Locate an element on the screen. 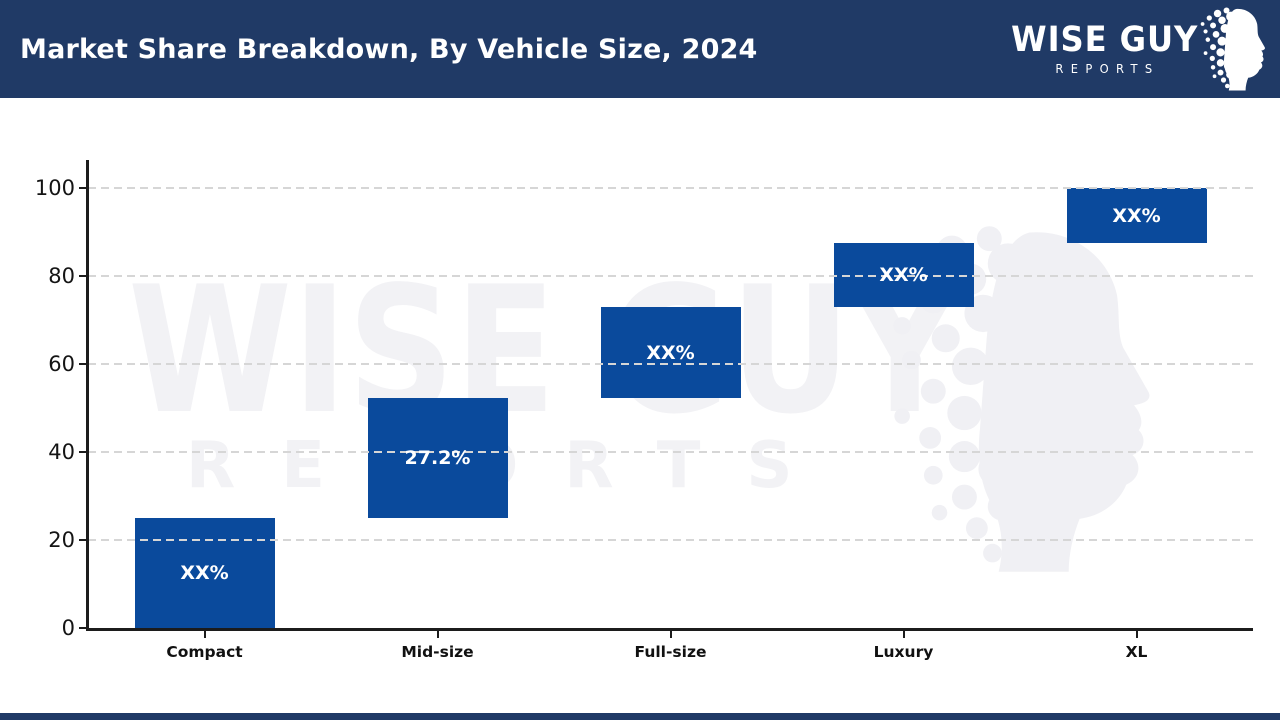 The height and width of the screenshot is (720, 1280). bar-value-label-mid-size: 27.2% is located at coordinates (437, 458).